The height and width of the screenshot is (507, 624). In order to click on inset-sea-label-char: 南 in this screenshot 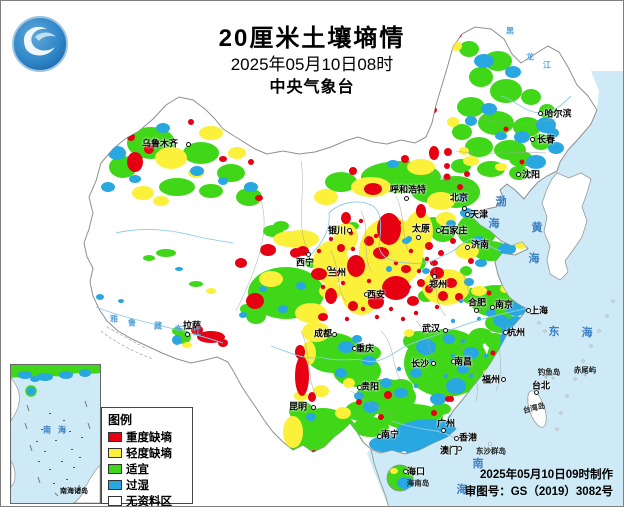, I will do `click(47, 430)`.